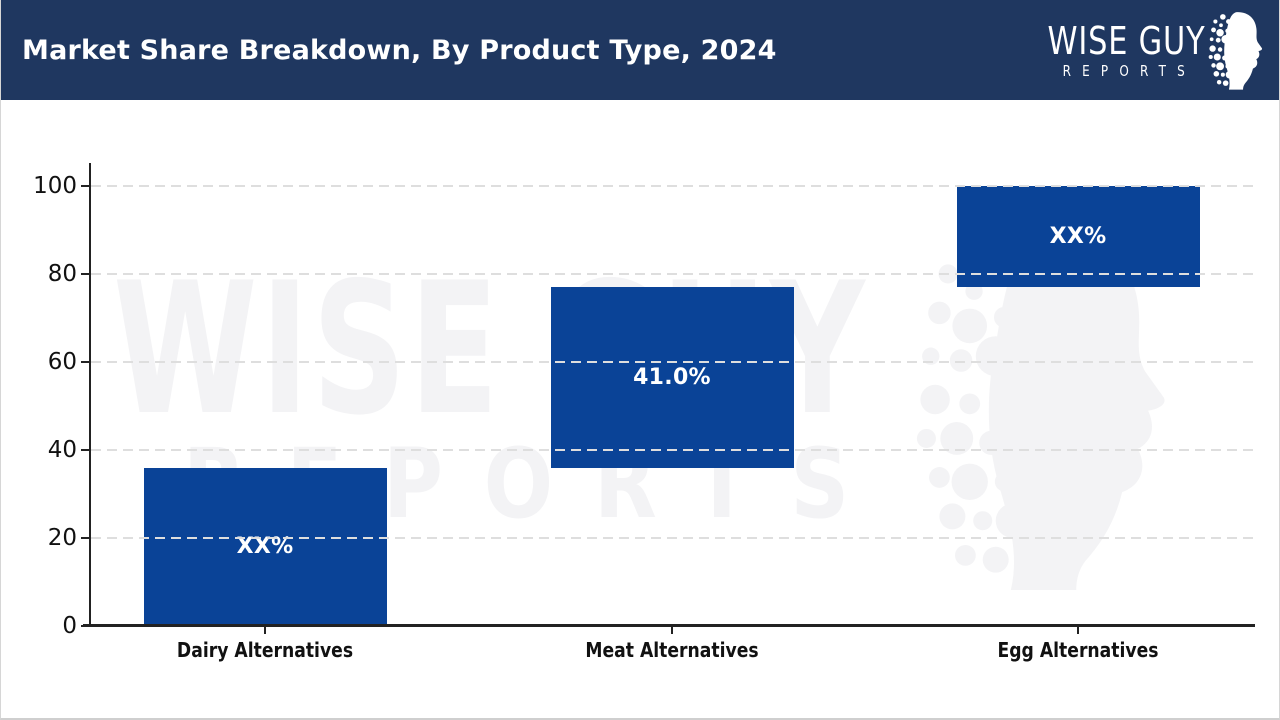  I want to click on brand-name: WISE GUY, so click(1126, 40).